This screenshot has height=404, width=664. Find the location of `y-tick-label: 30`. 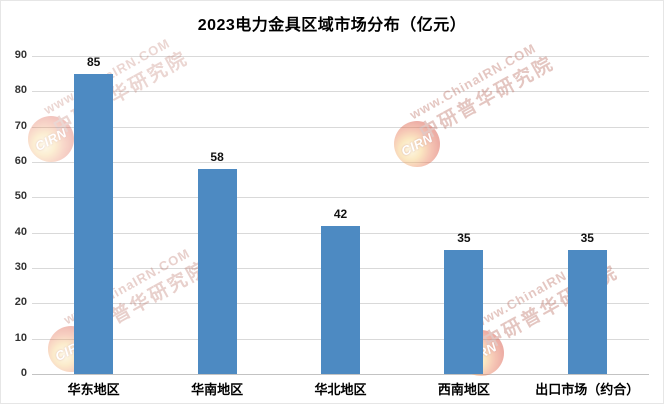

y-tick-label: 30 is located at coordinates (20, 267).